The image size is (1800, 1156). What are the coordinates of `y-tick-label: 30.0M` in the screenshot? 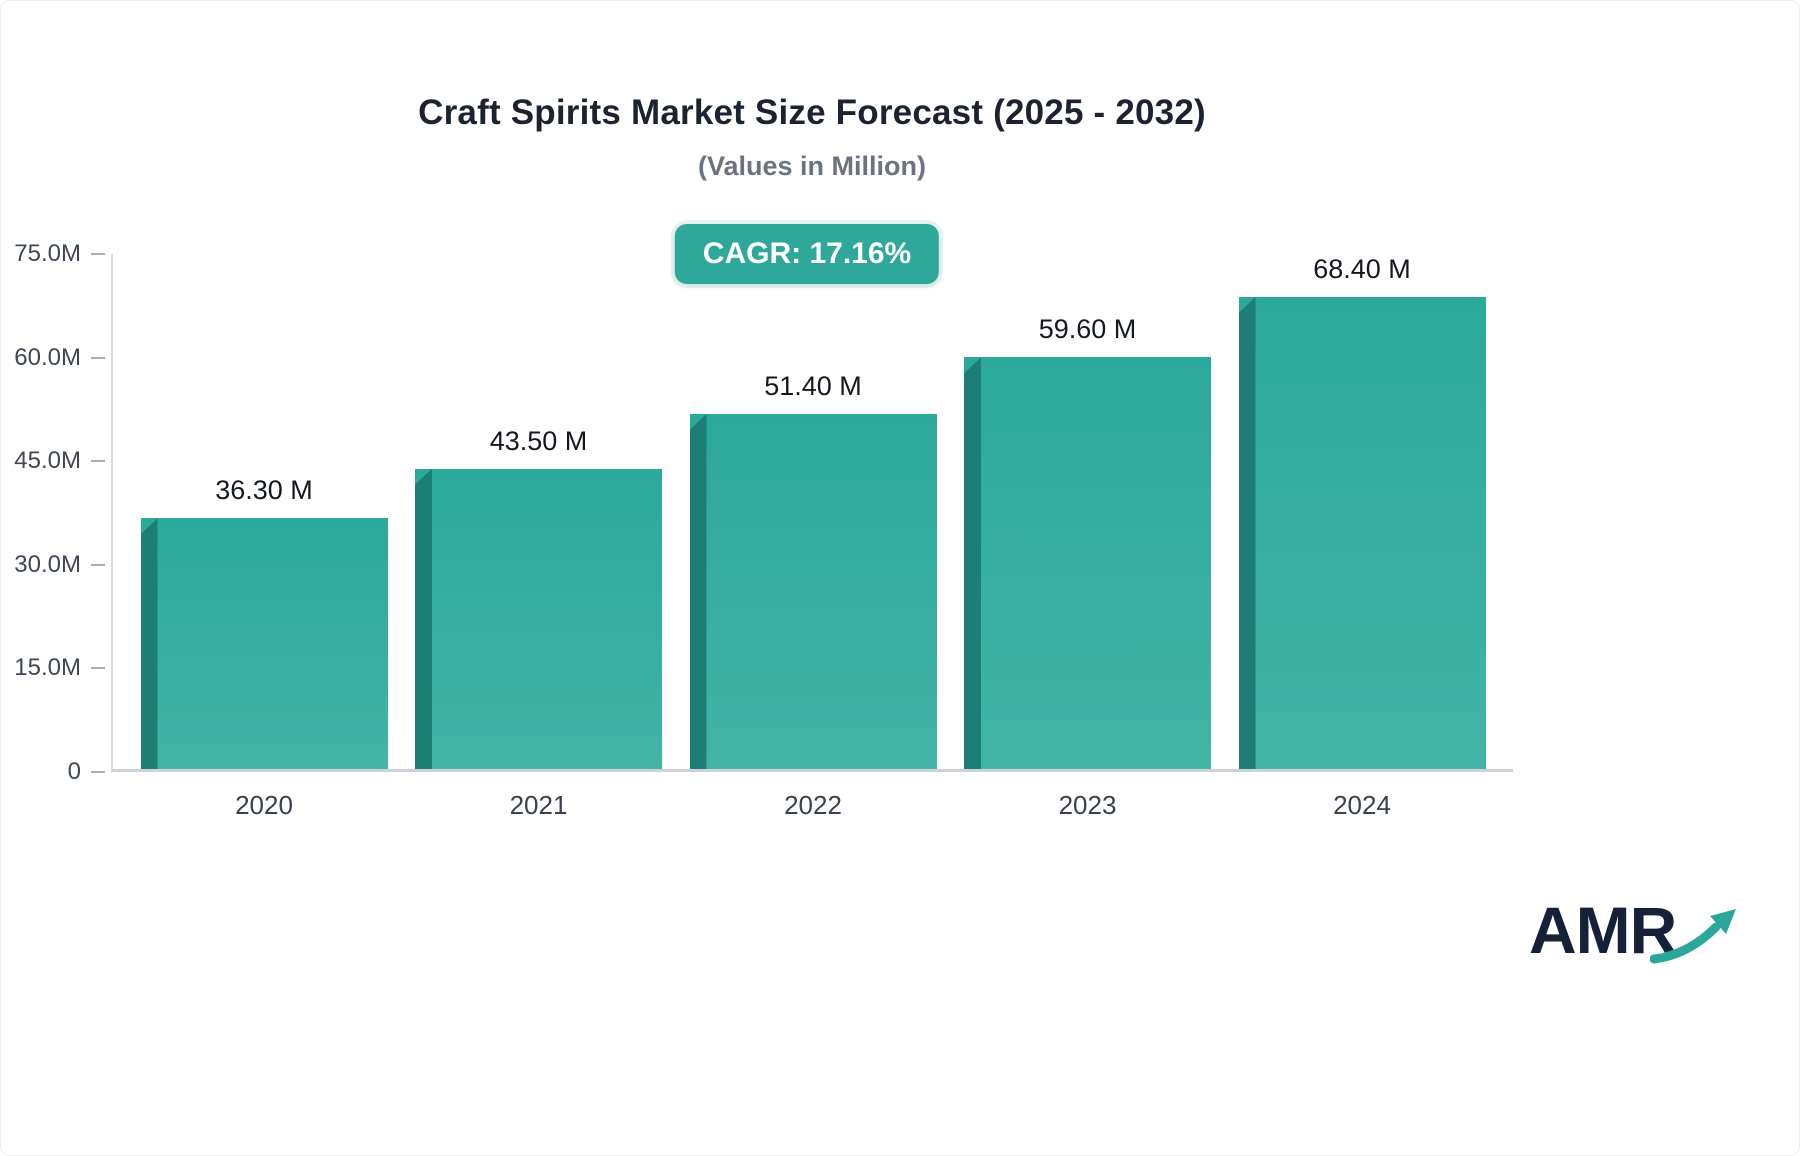 It's located at (47, 564).